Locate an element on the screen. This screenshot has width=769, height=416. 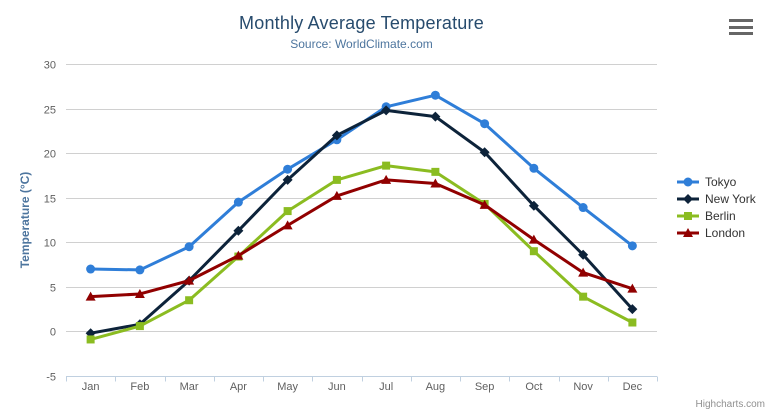
yaxis-label: 20 is located at coordinates (50, 155).